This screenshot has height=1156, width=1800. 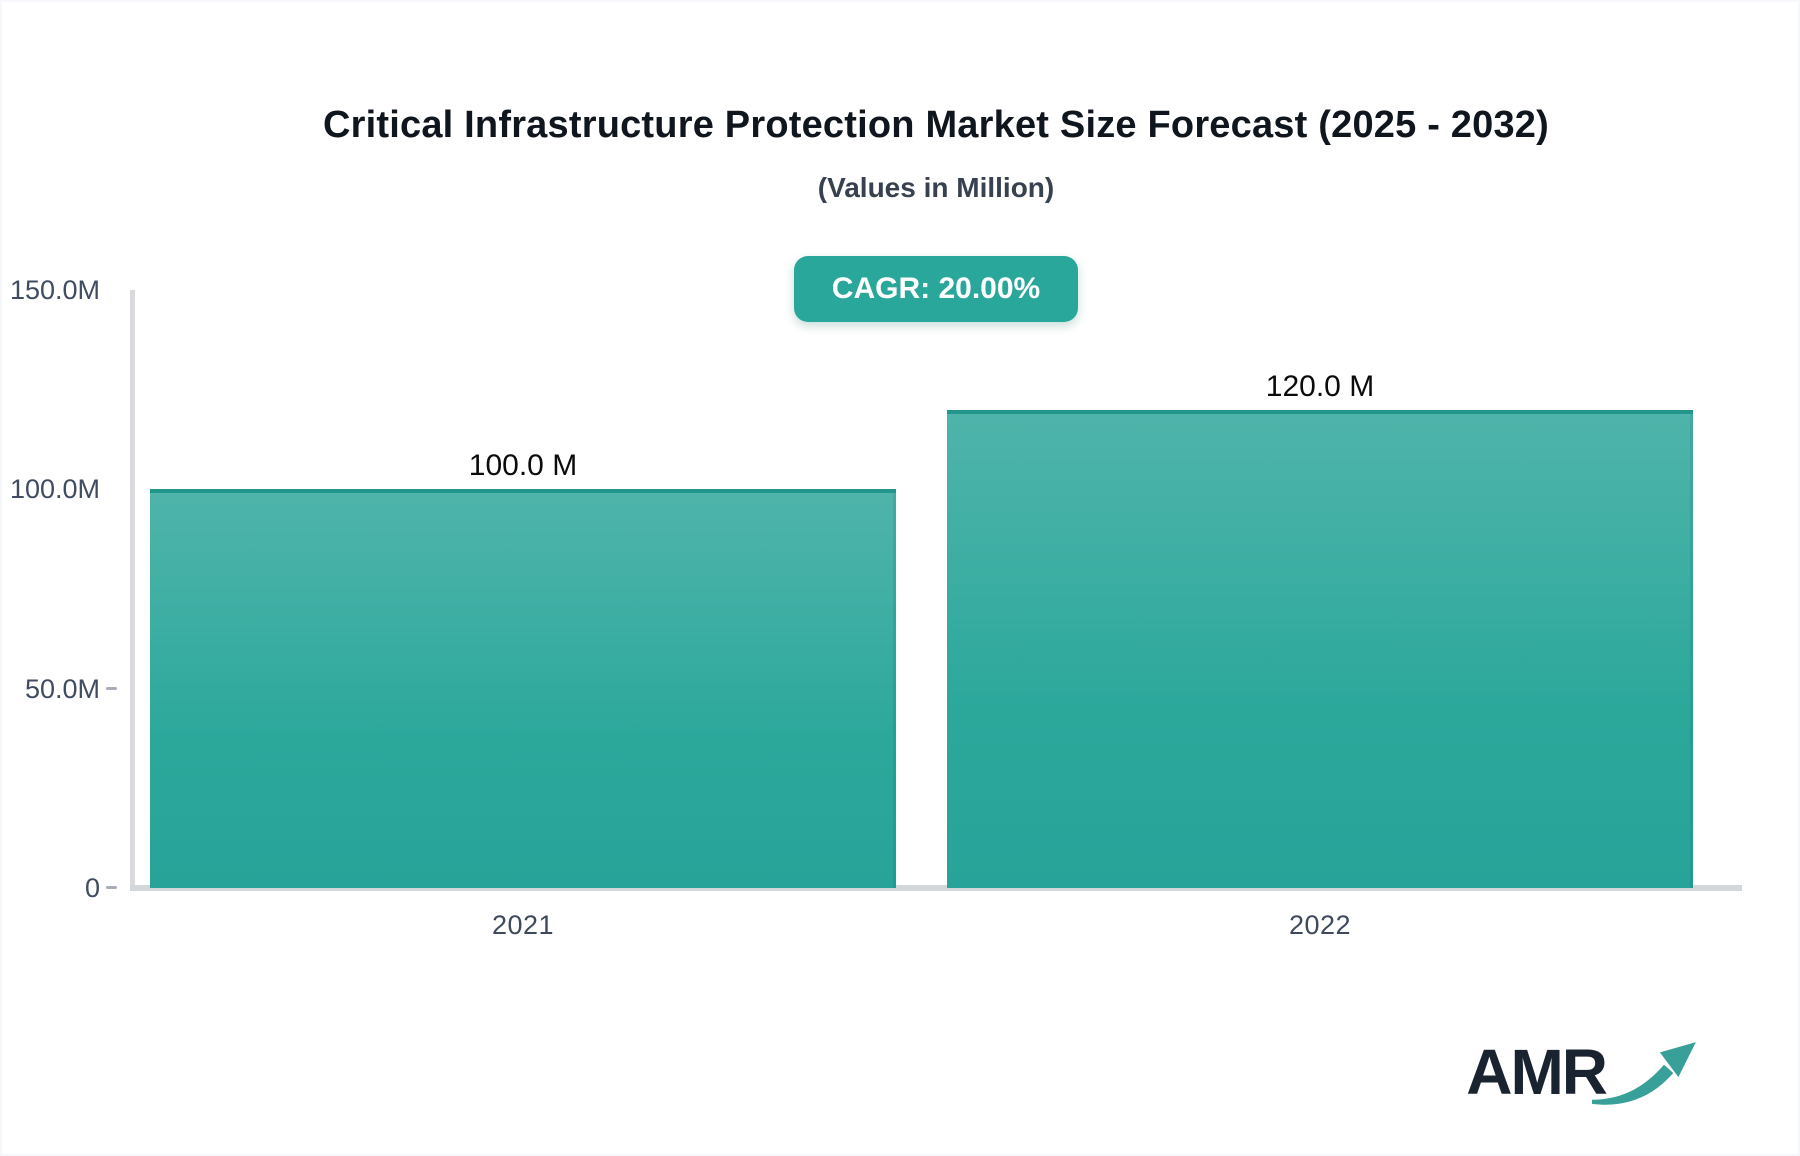 What do you see at coordinates (1320, 925) in the screenshot?
I see `x-axis-label-2022: 2022` at bounding box center [1320, 925].